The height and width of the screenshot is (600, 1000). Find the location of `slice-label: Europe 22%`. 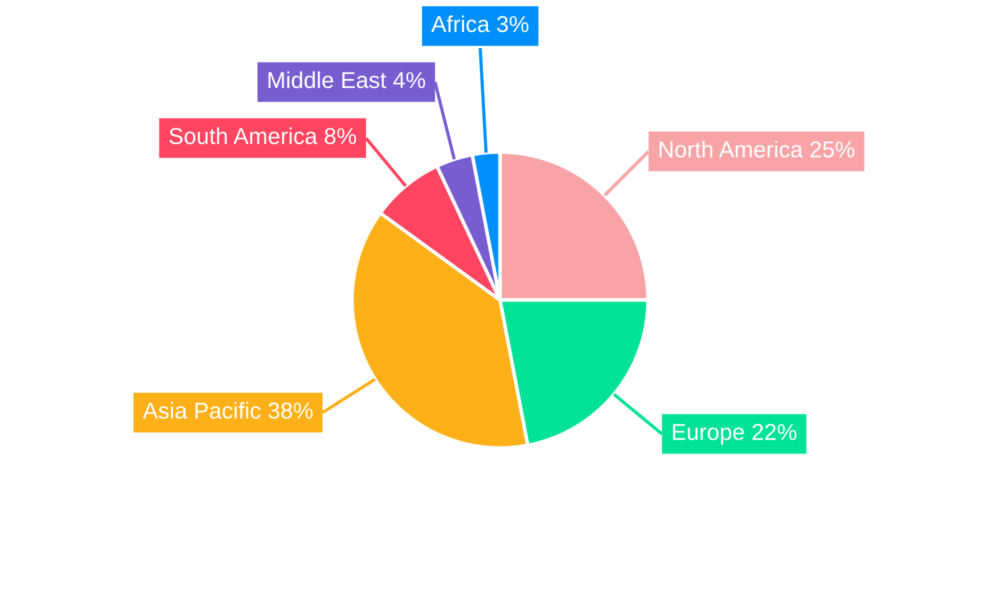

slice-label: Europe 22% is located at coordinates (734, 434).